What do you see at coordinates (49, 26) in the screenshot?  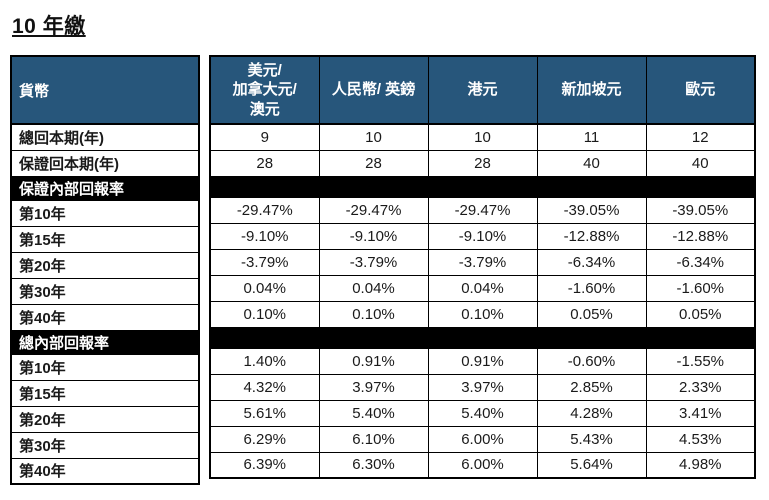 I see `page-title: 10 年繳` at bounding box center [49, 26].